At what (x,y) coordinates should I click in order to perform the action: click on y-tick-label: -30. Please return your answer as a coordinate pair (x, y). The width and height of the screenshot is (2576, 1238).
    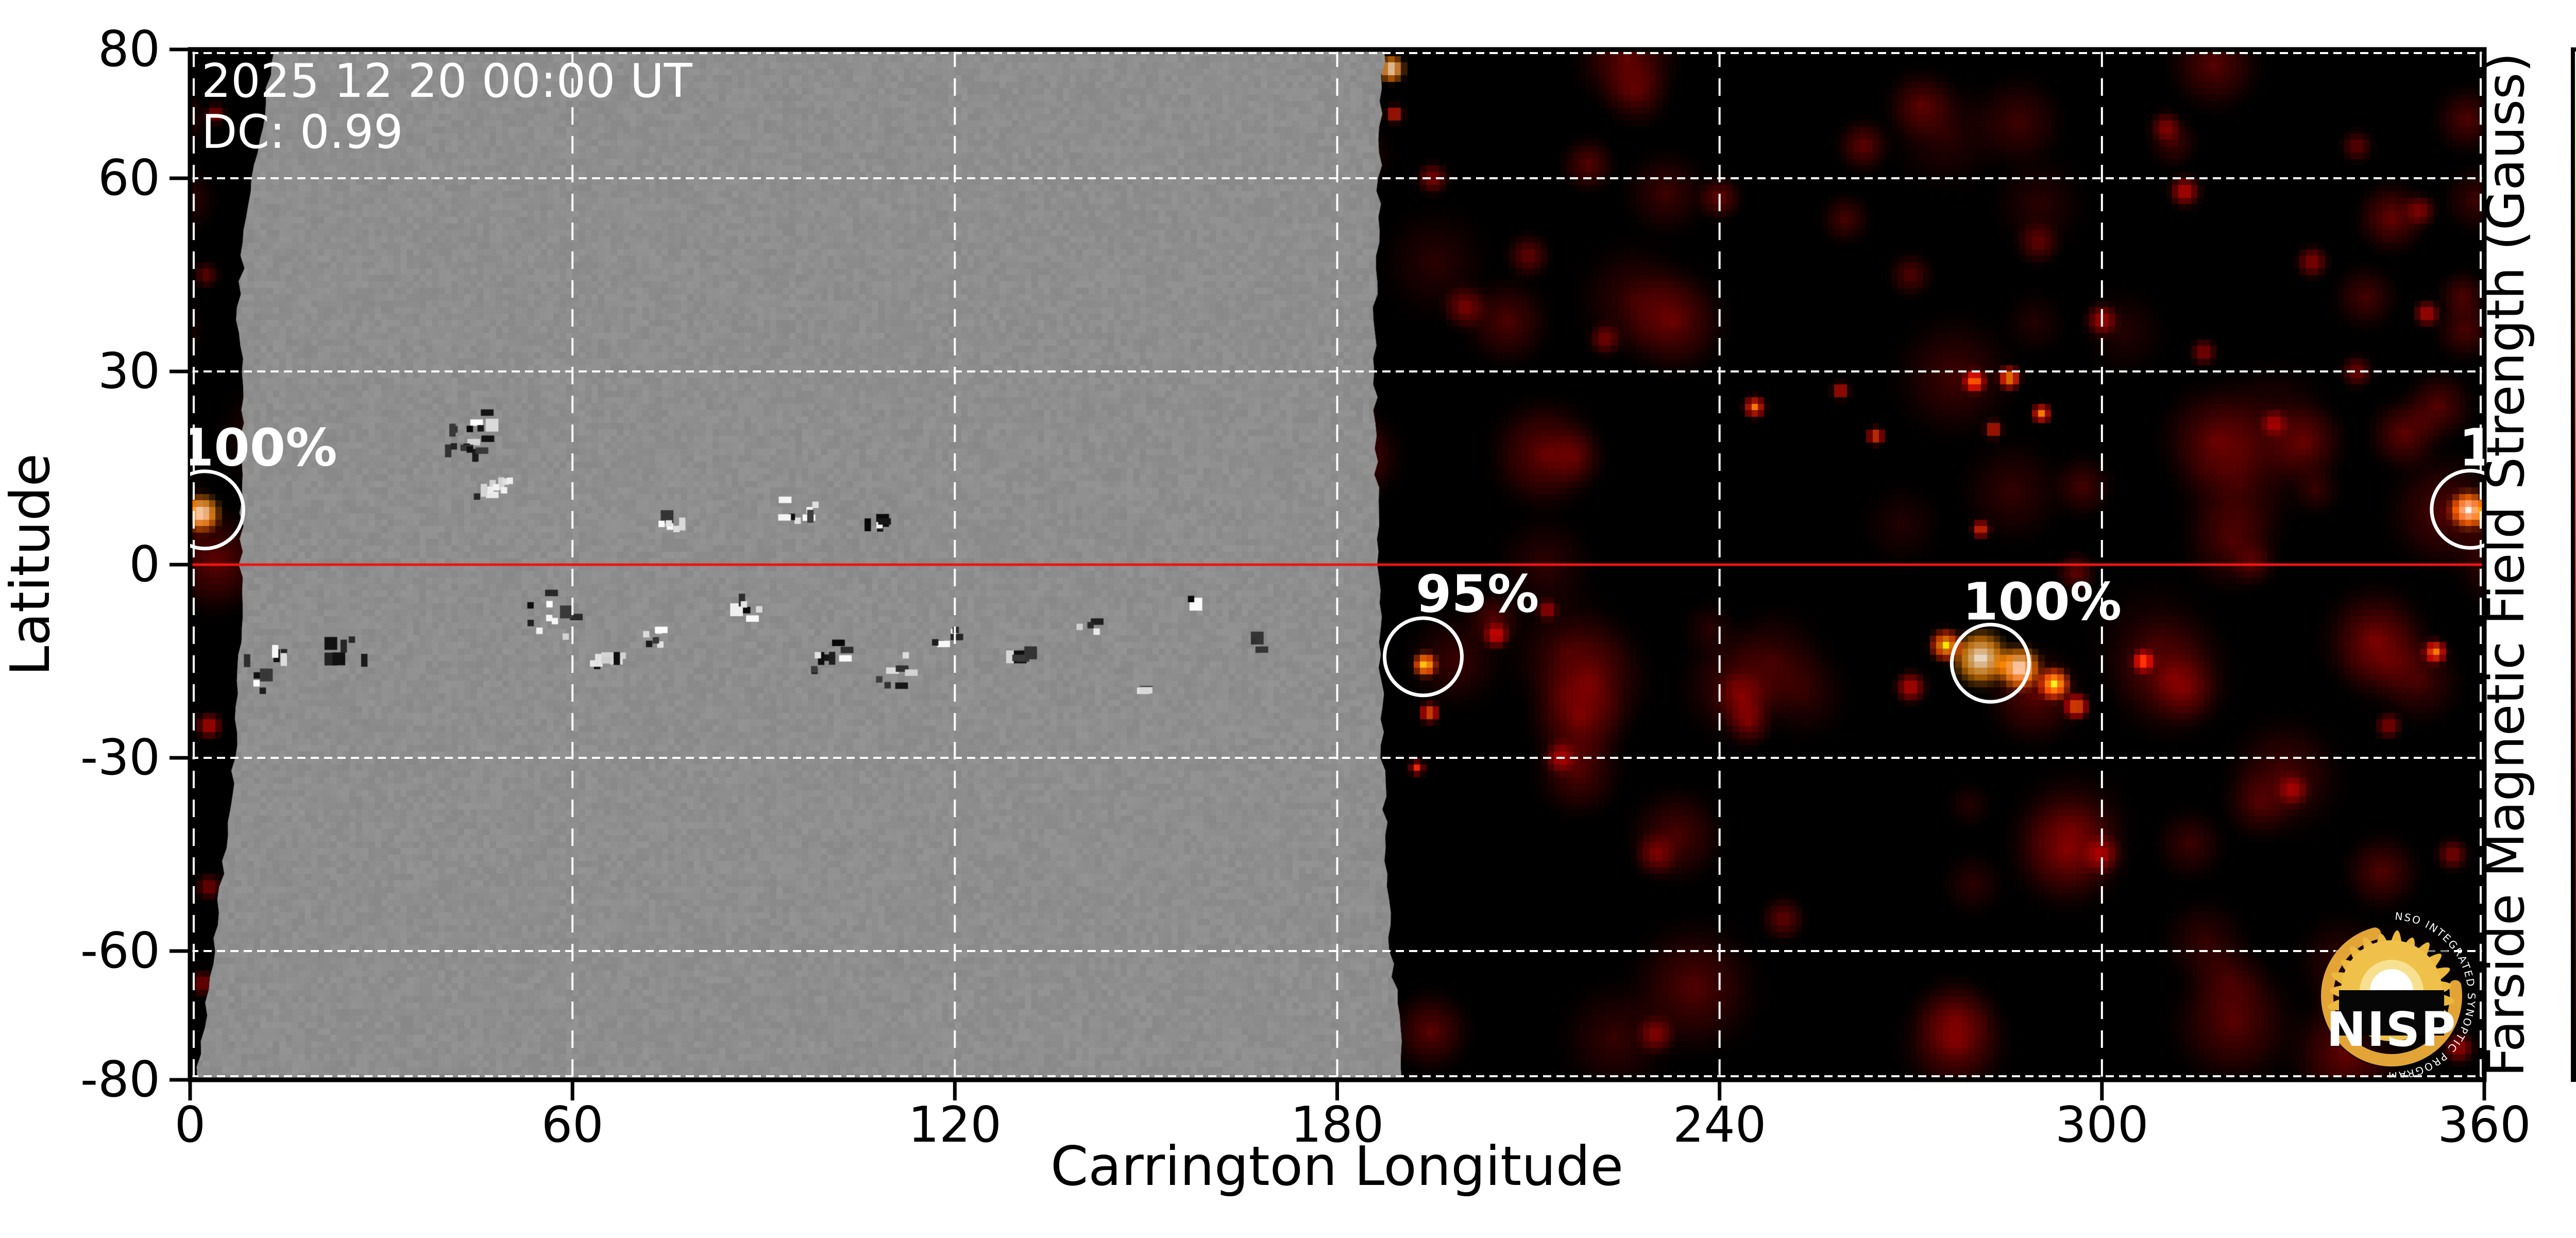
    Looking at the image, I should click on (120, 758).